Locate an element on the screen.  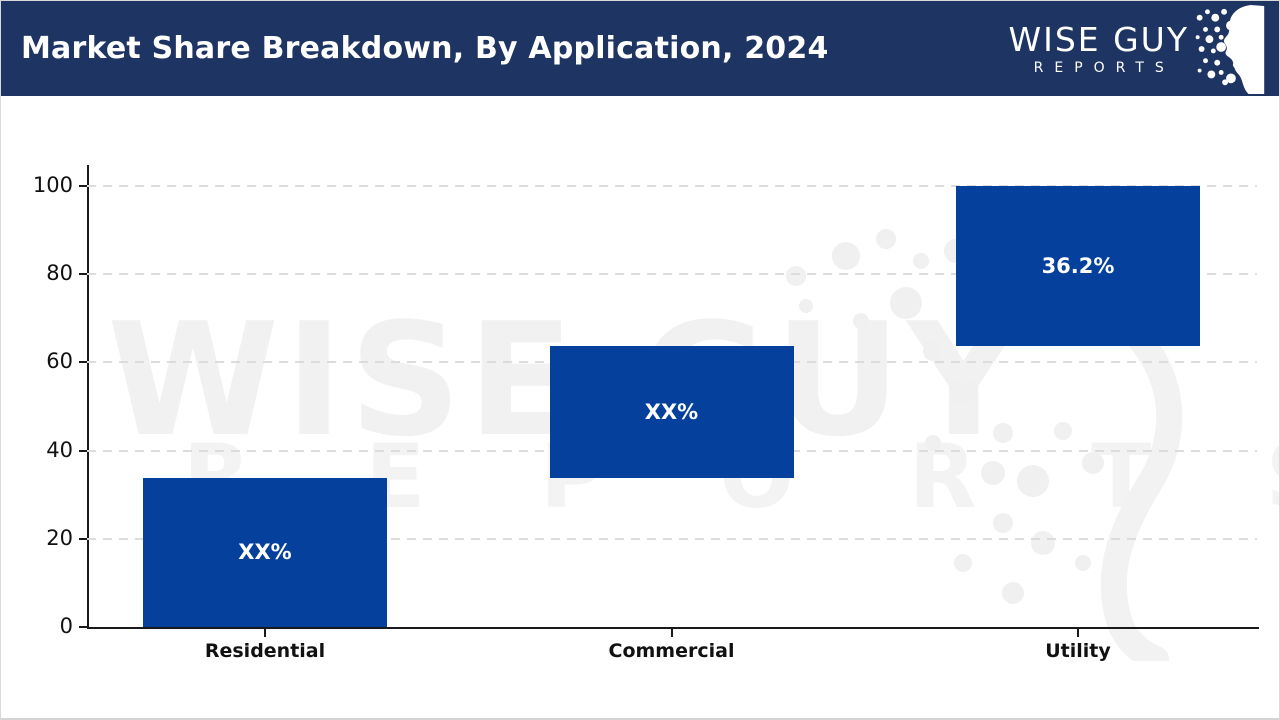
brand-logo: WISE GUY REPORTS is located at coordinates (1136, 49).